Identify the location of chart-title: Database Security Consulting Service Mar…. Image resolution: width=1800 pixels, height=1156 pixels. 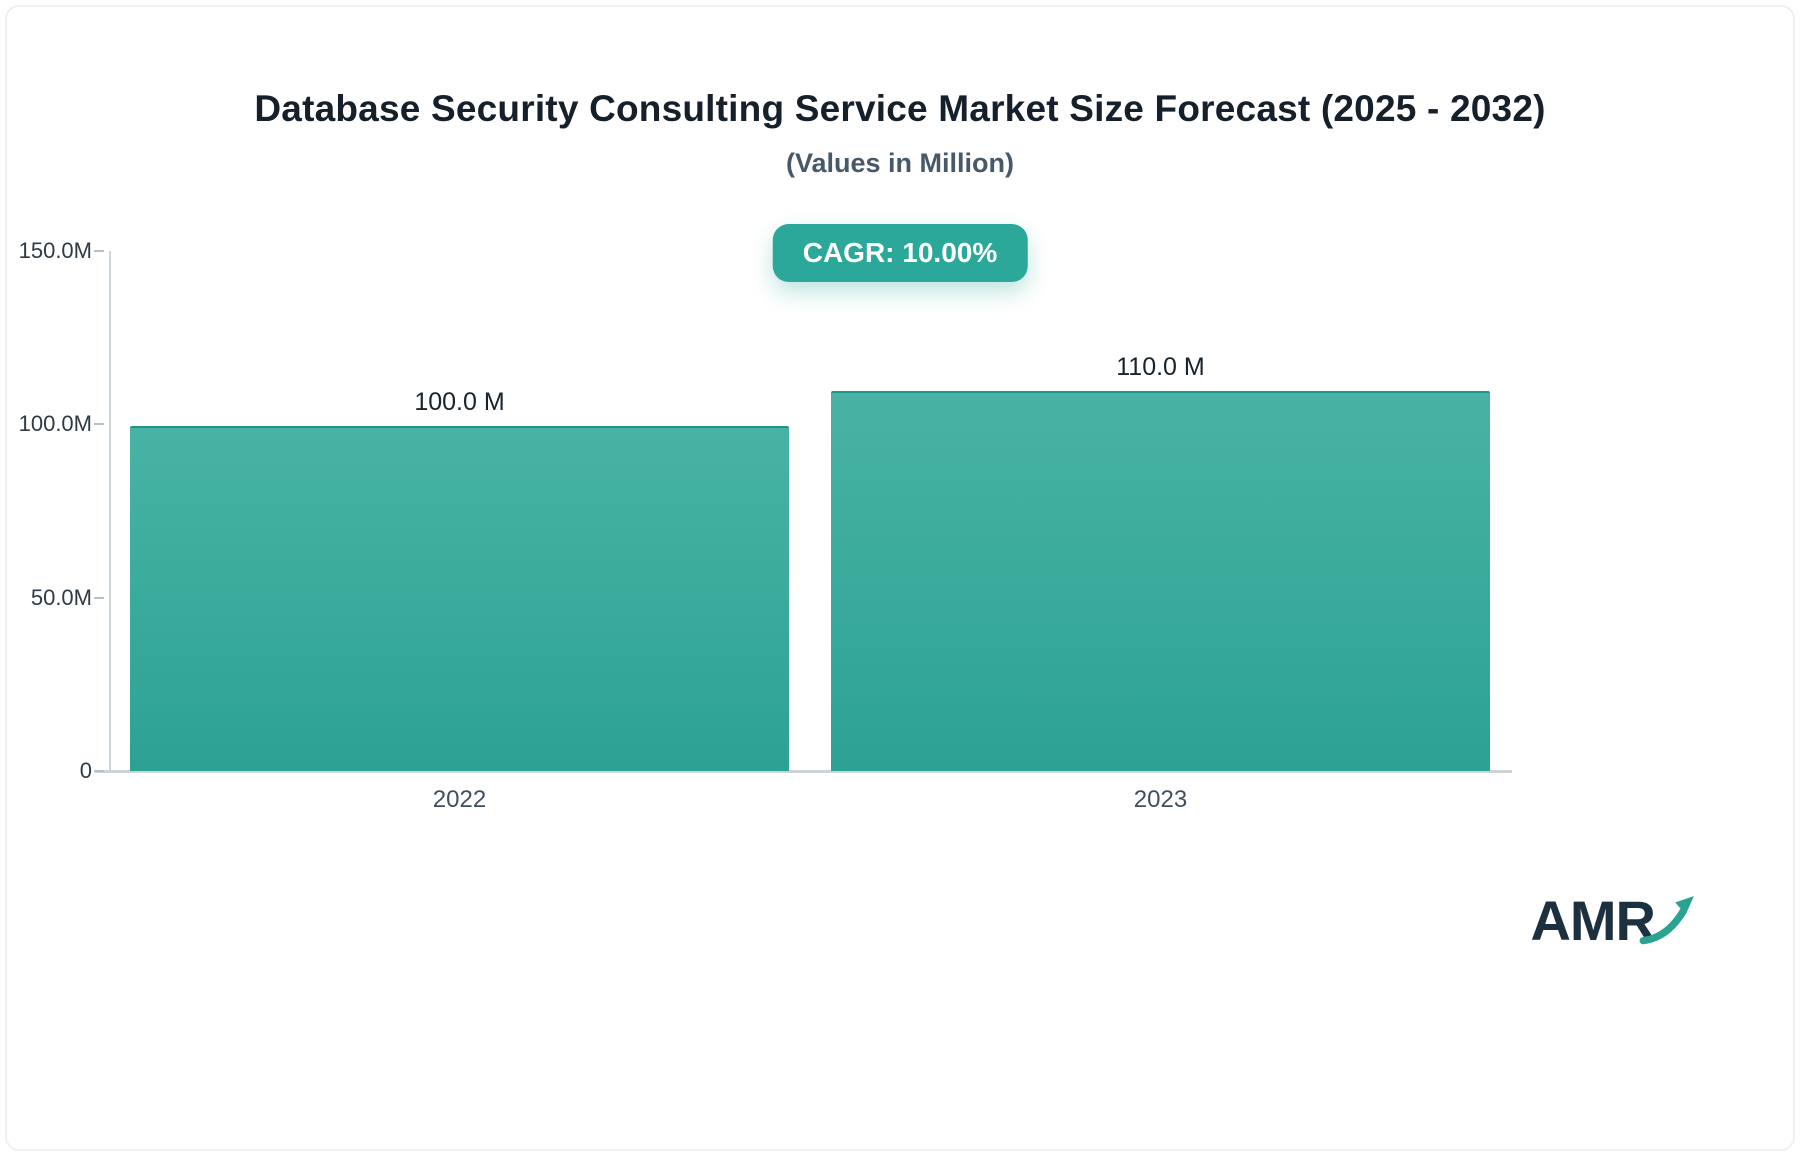
(900, 108).